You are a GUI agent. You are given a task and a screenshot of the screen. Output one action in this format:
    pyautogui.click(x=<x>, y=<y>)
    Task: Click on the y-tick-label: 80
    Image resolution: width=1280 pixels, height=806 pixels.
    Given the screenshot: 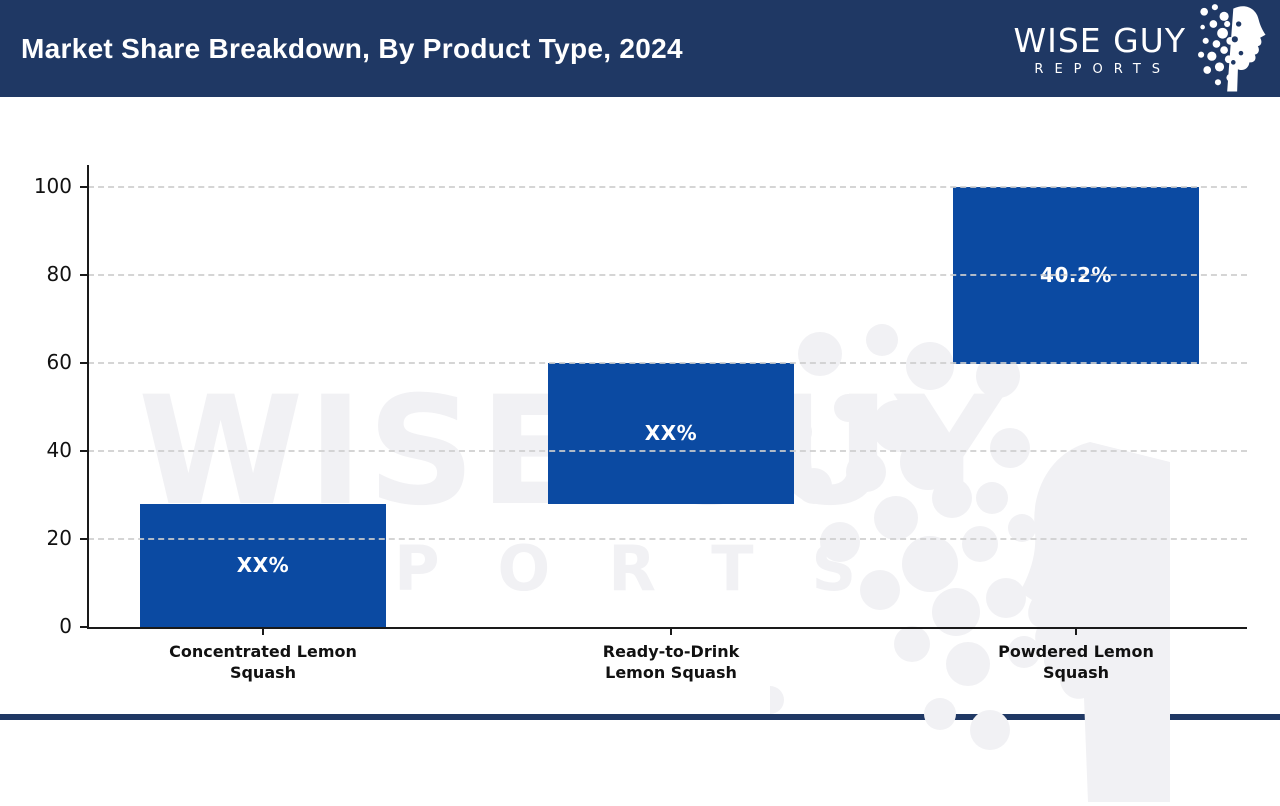 What is the action you would take?
    pyautogui.click(x=59, y=274)
    